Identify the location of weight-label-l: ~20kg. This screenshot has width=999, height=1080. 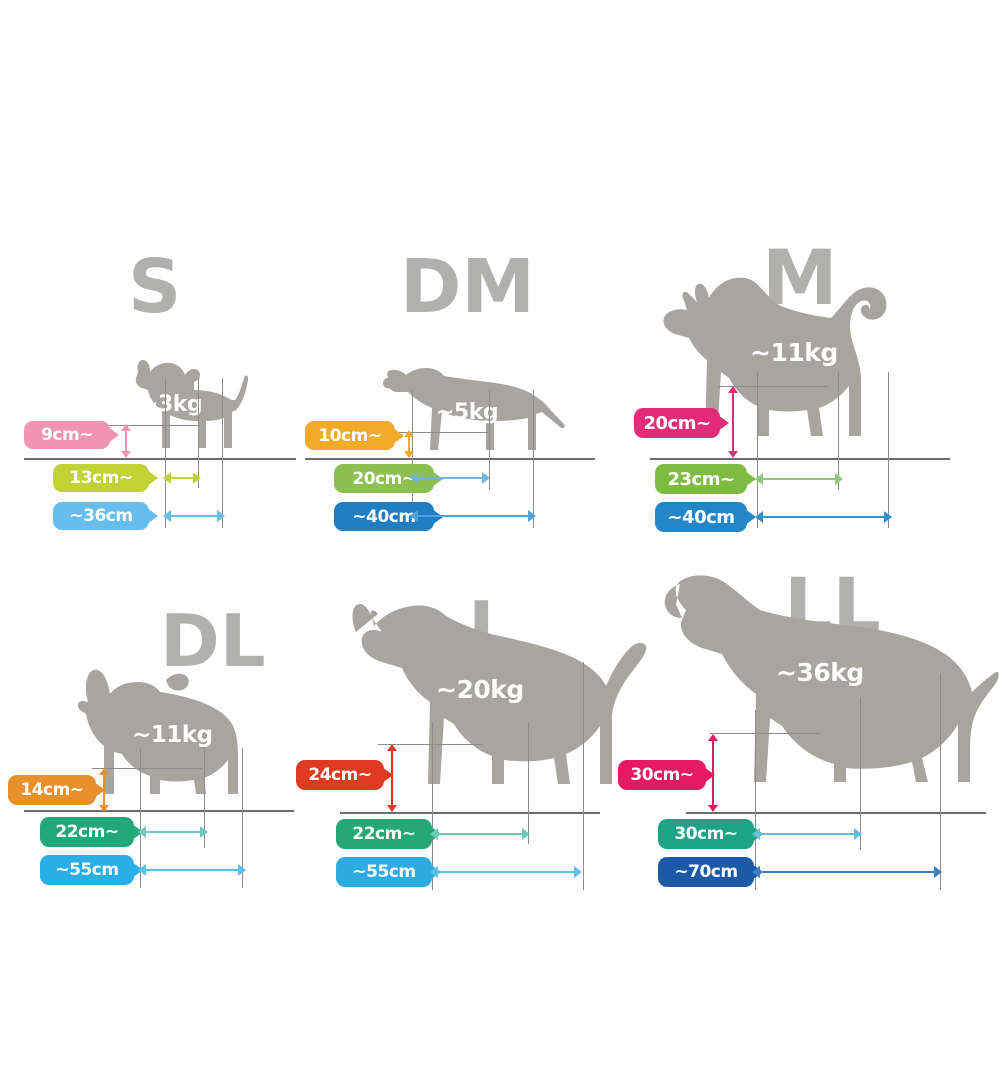
(480, 689).